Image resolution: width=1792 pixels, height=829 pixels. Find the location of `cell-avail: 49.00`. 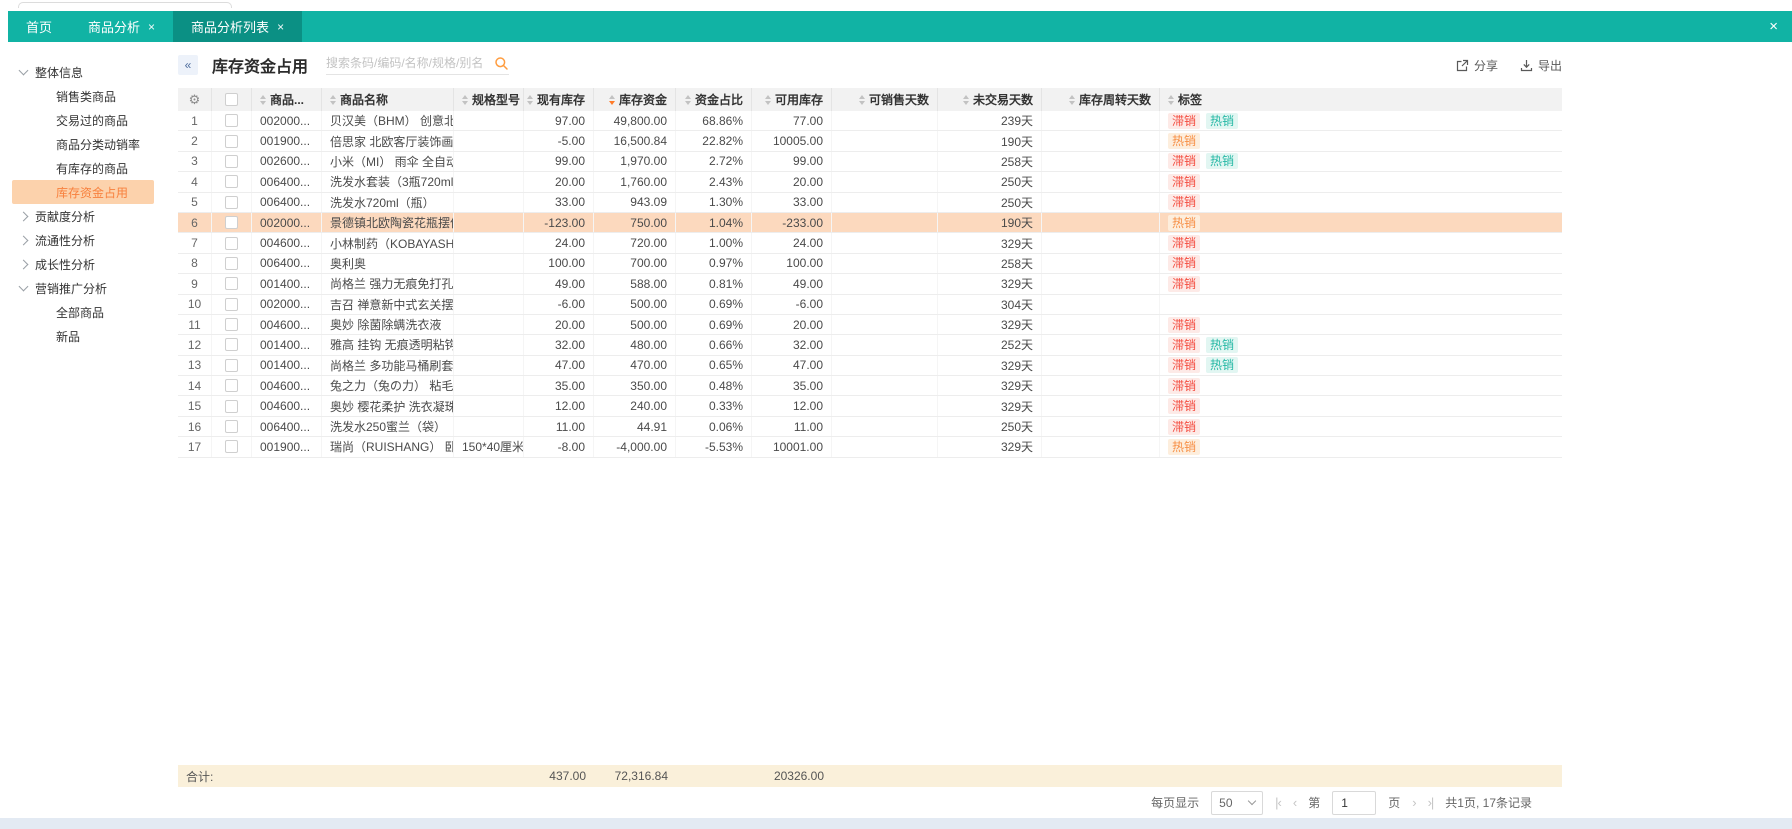

cell-avail: 49.00 is located at coordinates (792, 284).